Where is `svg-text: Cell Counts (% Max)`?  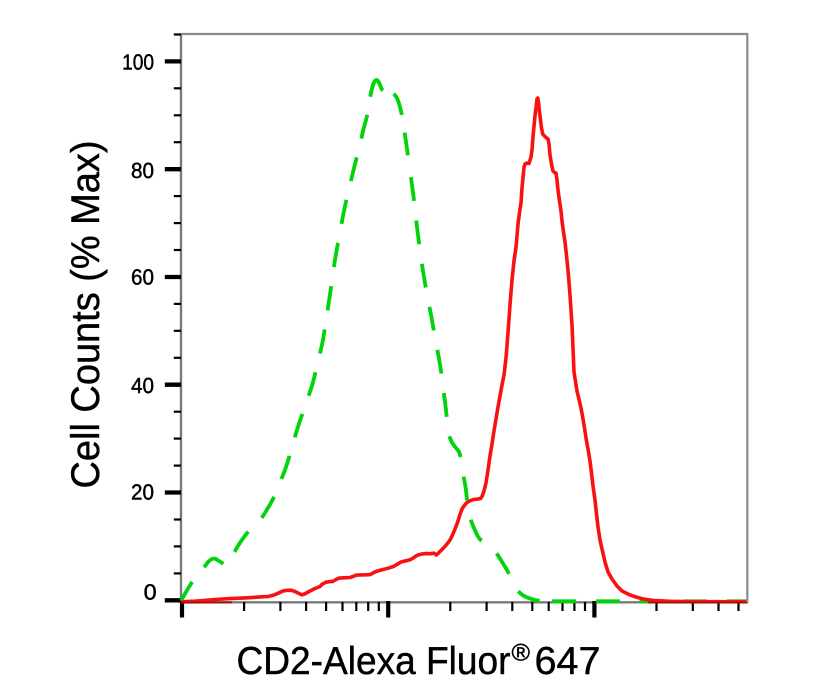
svg-text: Cell Counts (% Max) is located at coordinates (86, 315).